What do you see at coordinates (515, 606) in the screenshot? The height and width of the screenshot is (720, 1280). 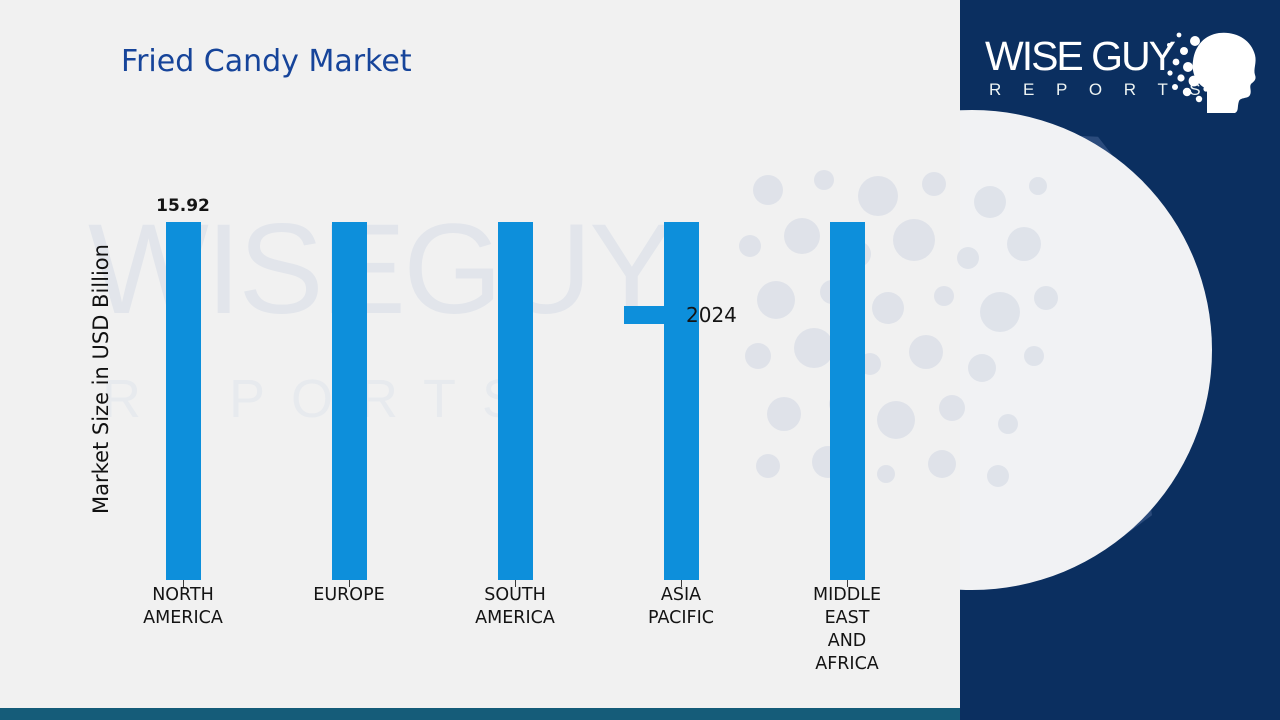 I see `x-axis-category-label: SOUTH AMERICA` at bounding box center [515, 606].